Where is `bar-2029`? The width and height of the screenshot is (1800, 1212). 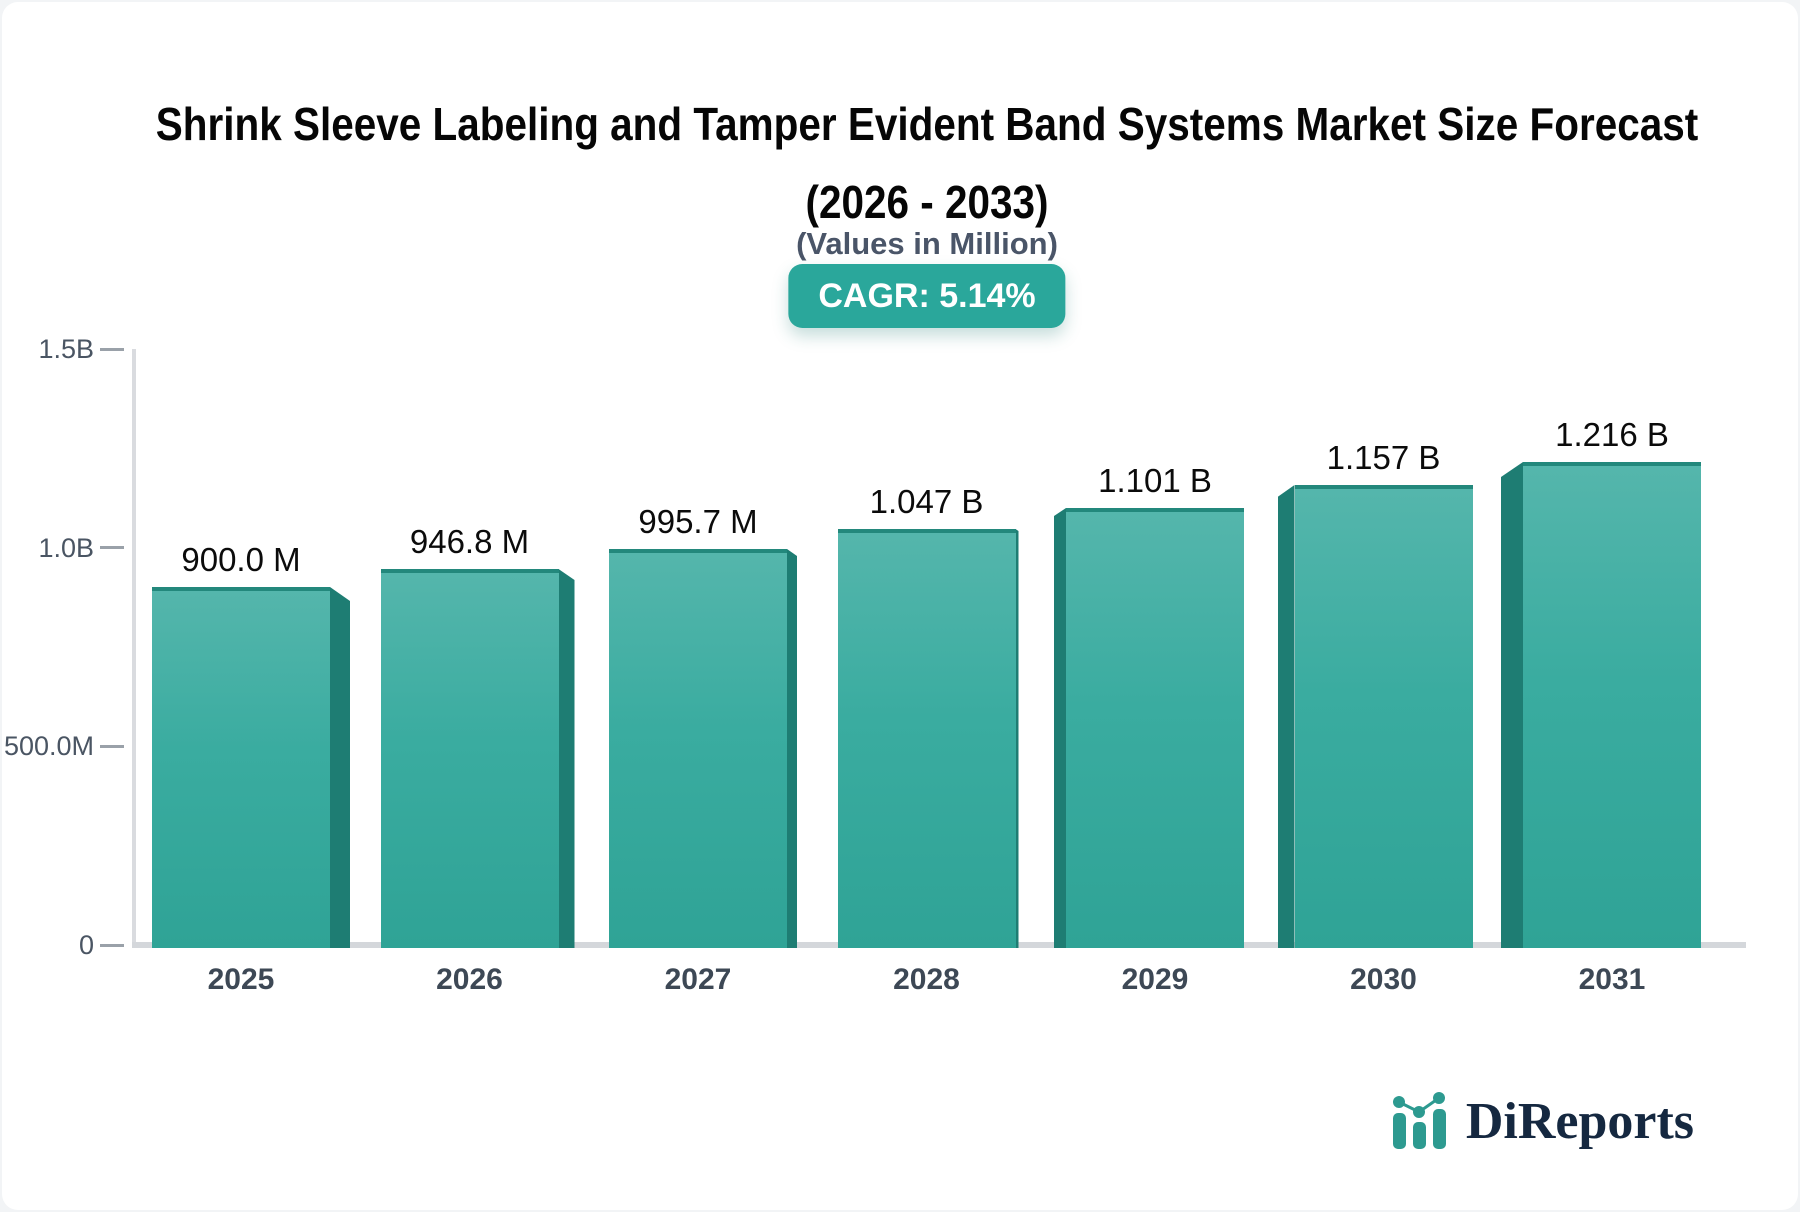
bar-2029 is located at coordinates (1149, 728).